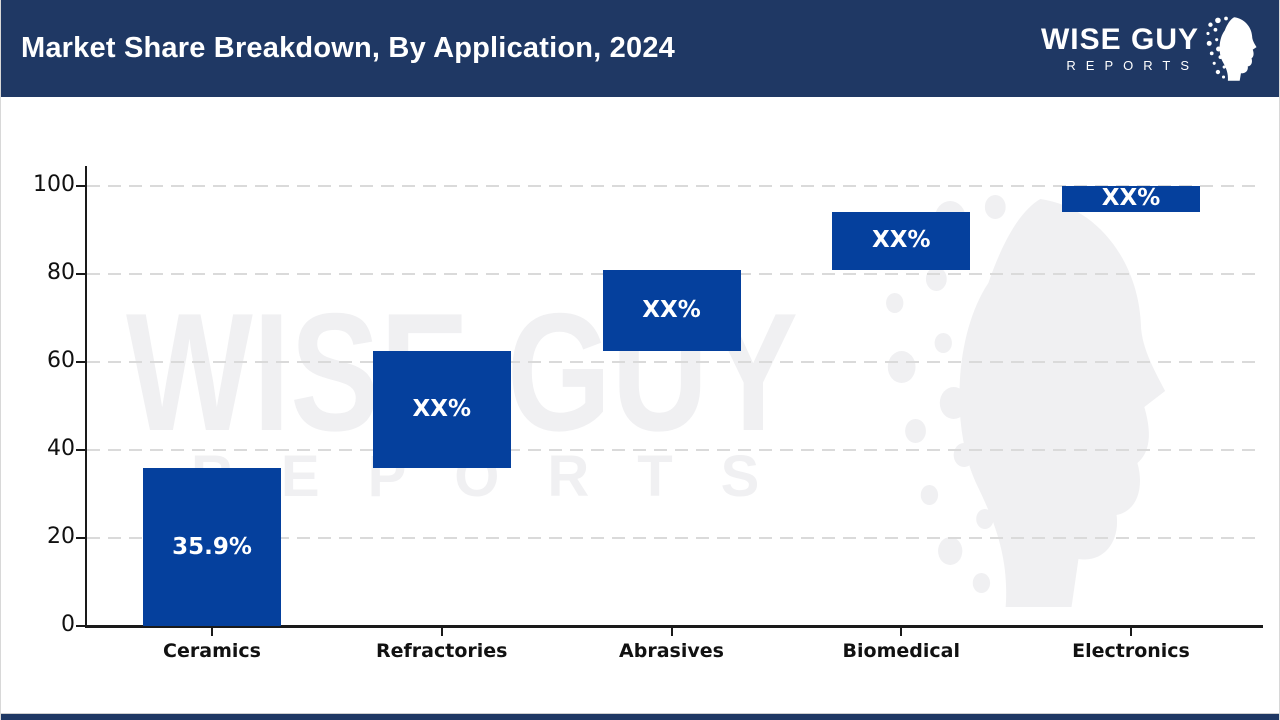 Image resolution: width=1280 pixels, height=720 pixels. I want to click on logo-wordmark: WISE GUY REPORTS, so click(1119, 47).